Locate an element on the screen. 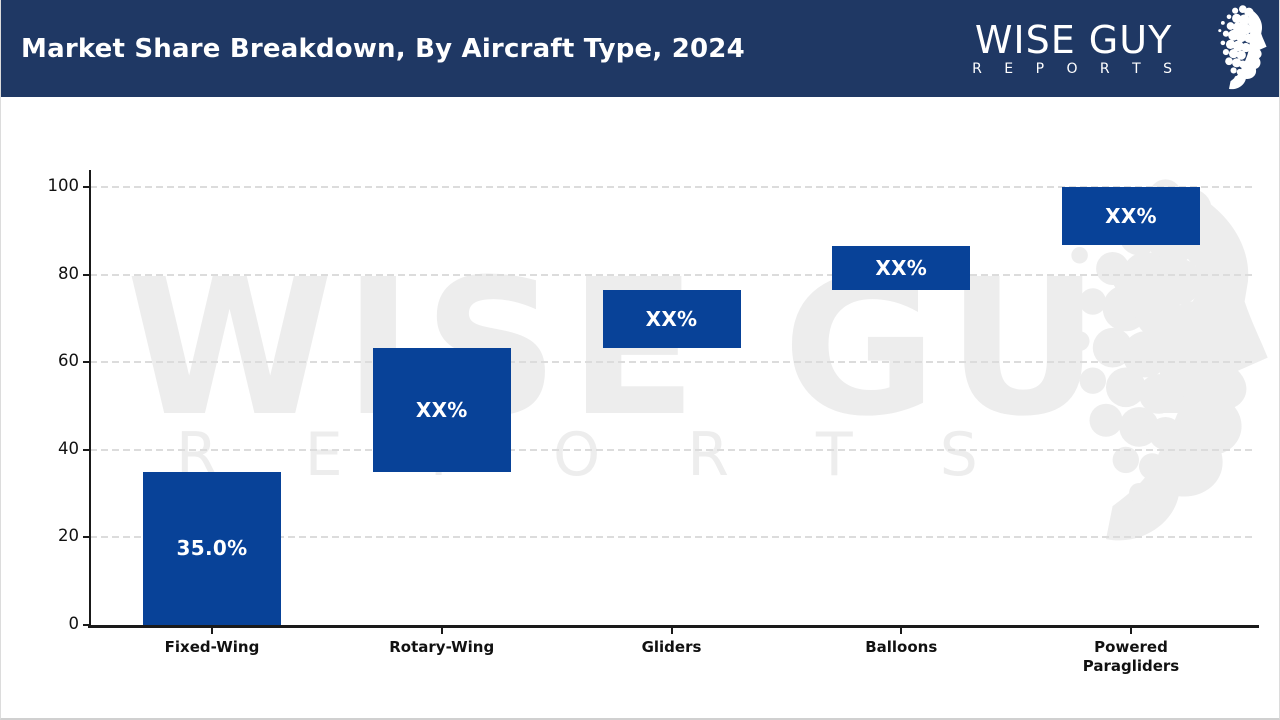 The width and height of the screenshot is (1280, 720). category-label-2: Gliders is located at coordinates (671, 647).